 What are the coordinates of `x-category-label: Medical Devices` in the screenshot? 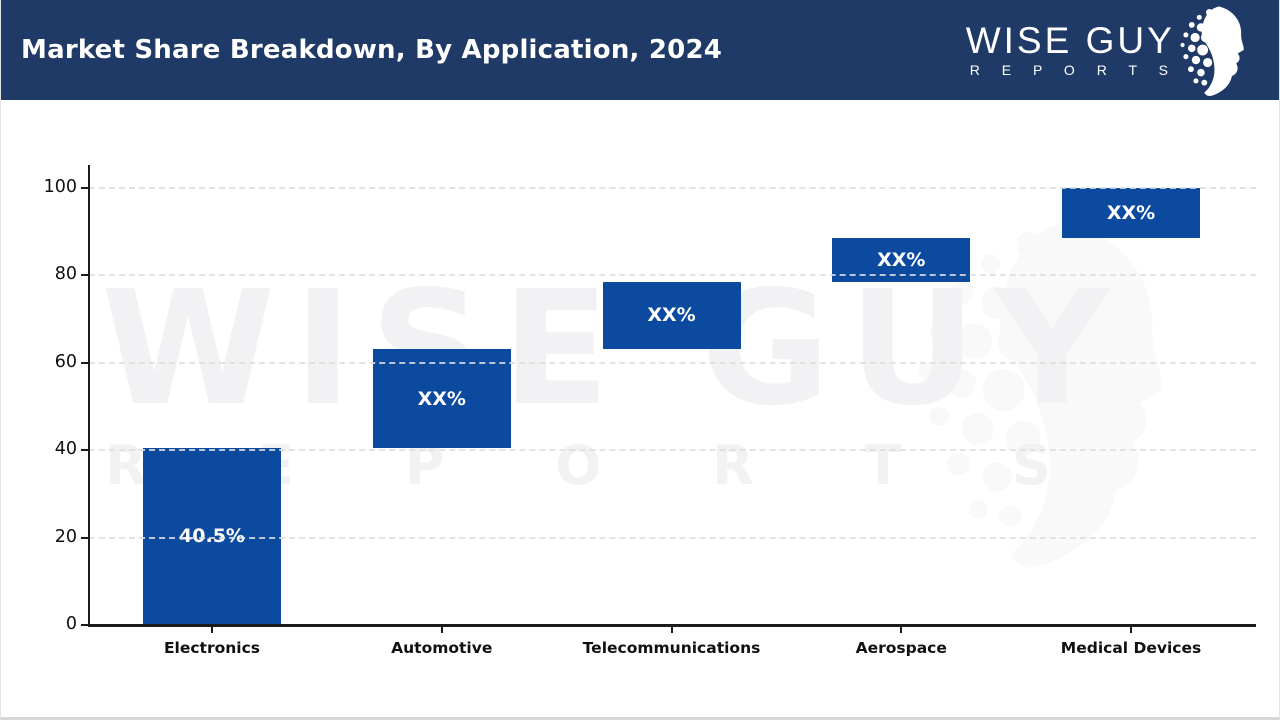 It's located at (1131, 648).